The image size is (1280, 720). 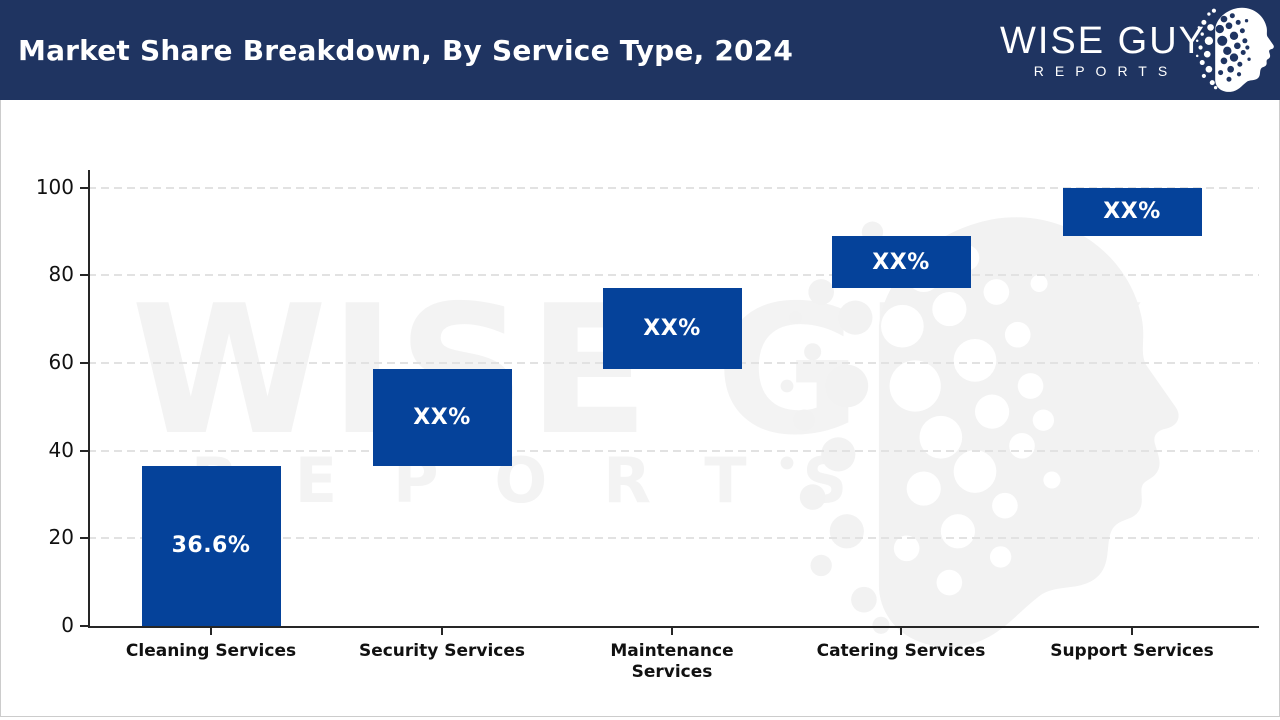 I want to click on x-category-label: Support Services, so click(x=1132, y=651).